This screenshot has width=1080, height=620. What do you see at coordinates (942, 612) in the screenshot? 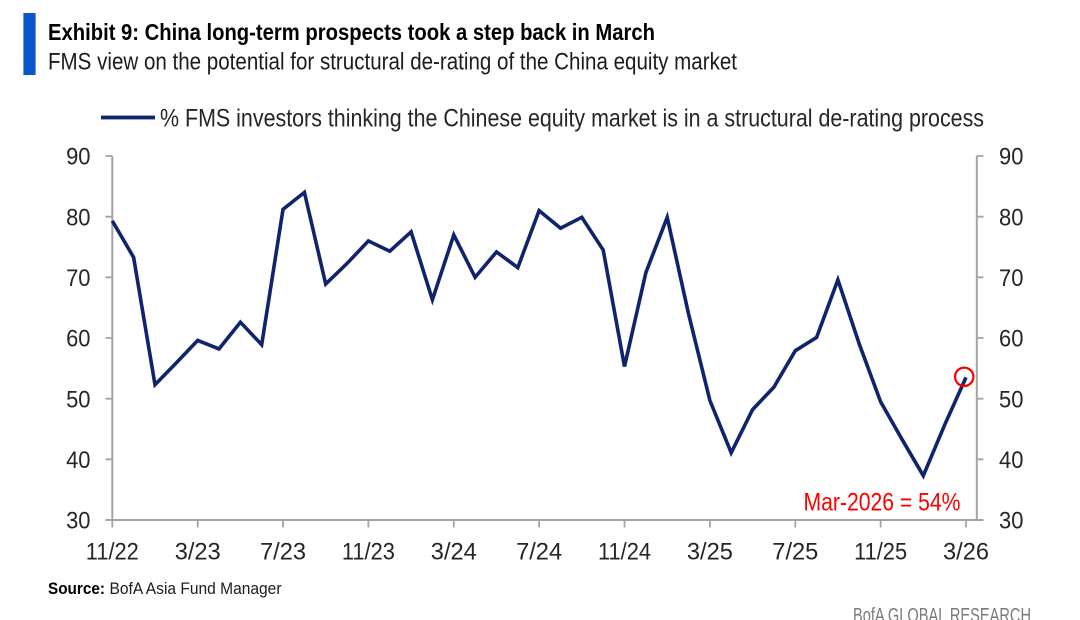
I see `svg-text: BofA GLOBAL RESEARCH` at bounding box center [942, 612].